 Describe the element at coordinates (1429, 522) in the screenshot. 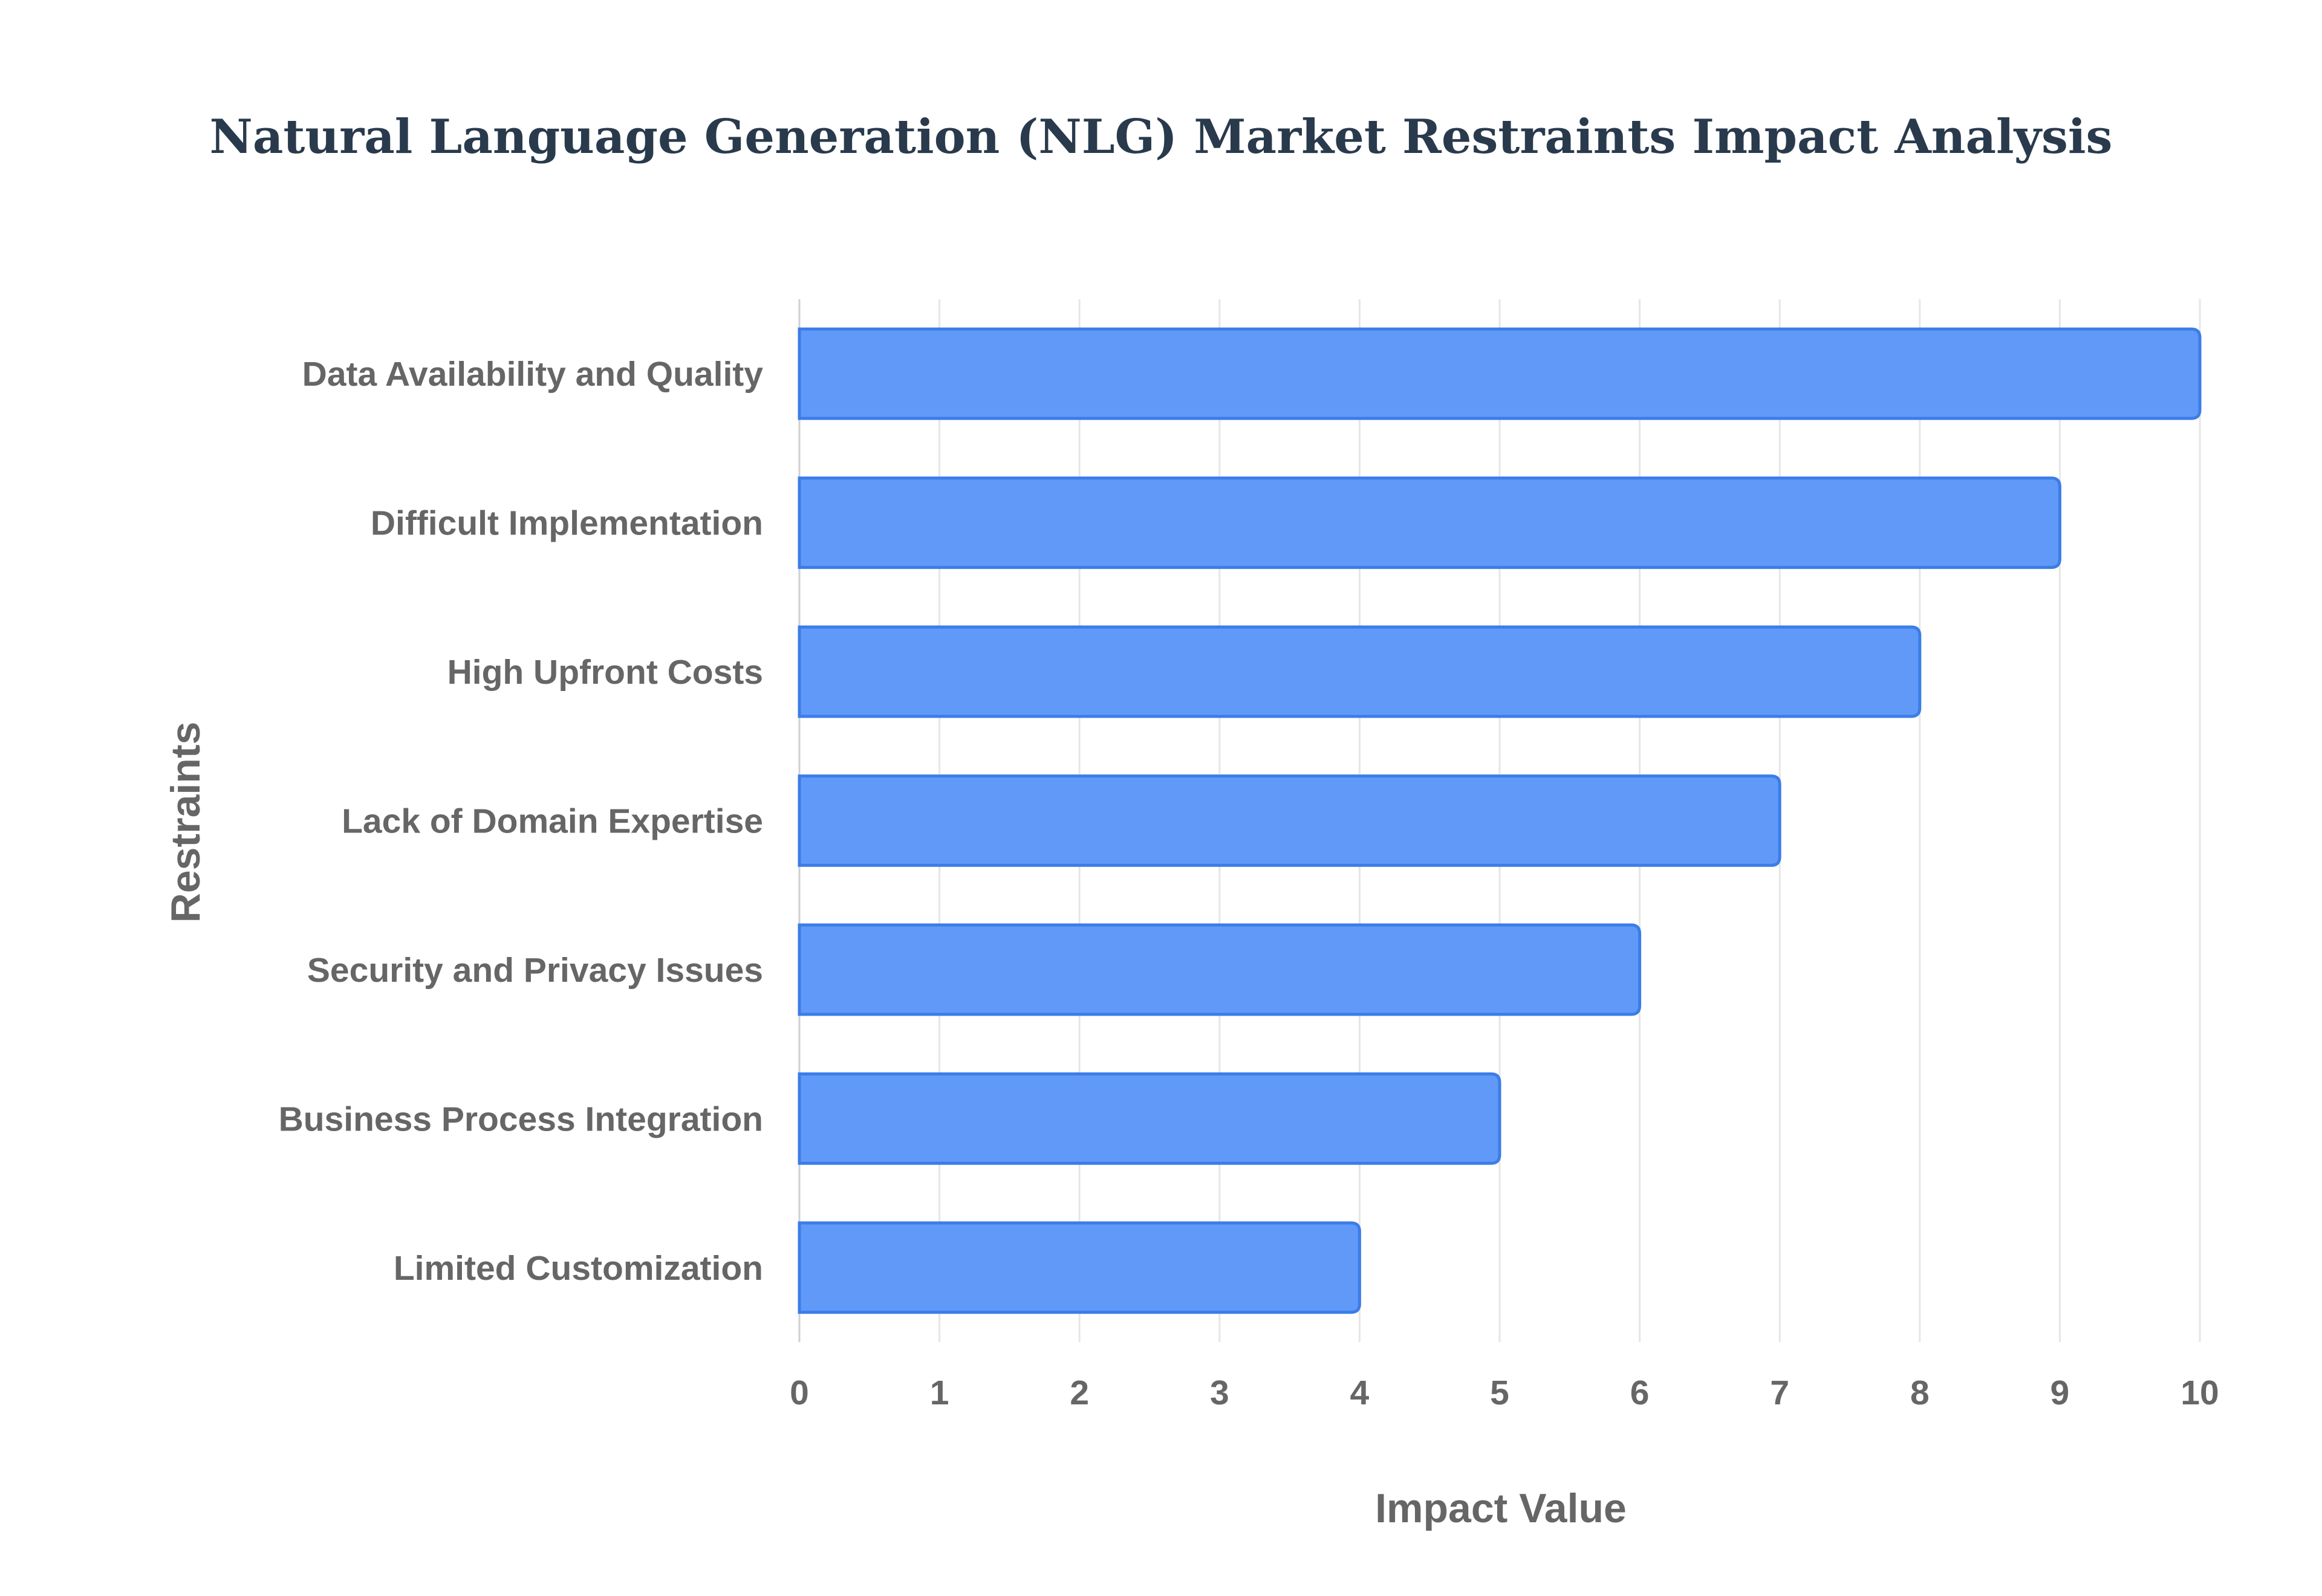

I see `bar-difficult-implementation` at that location.